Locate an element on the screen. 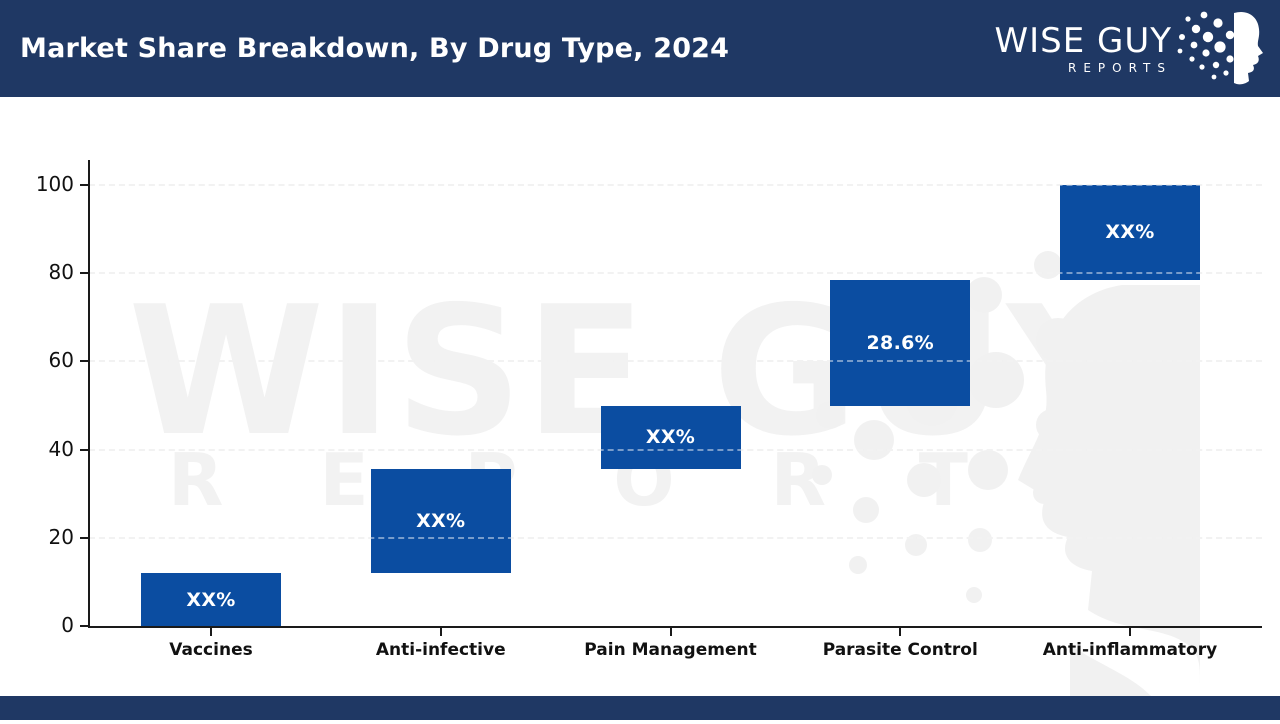 This screenshot has height=724, width=1280. x-category-label: Parasite Control is located at coordinates (900, 650).